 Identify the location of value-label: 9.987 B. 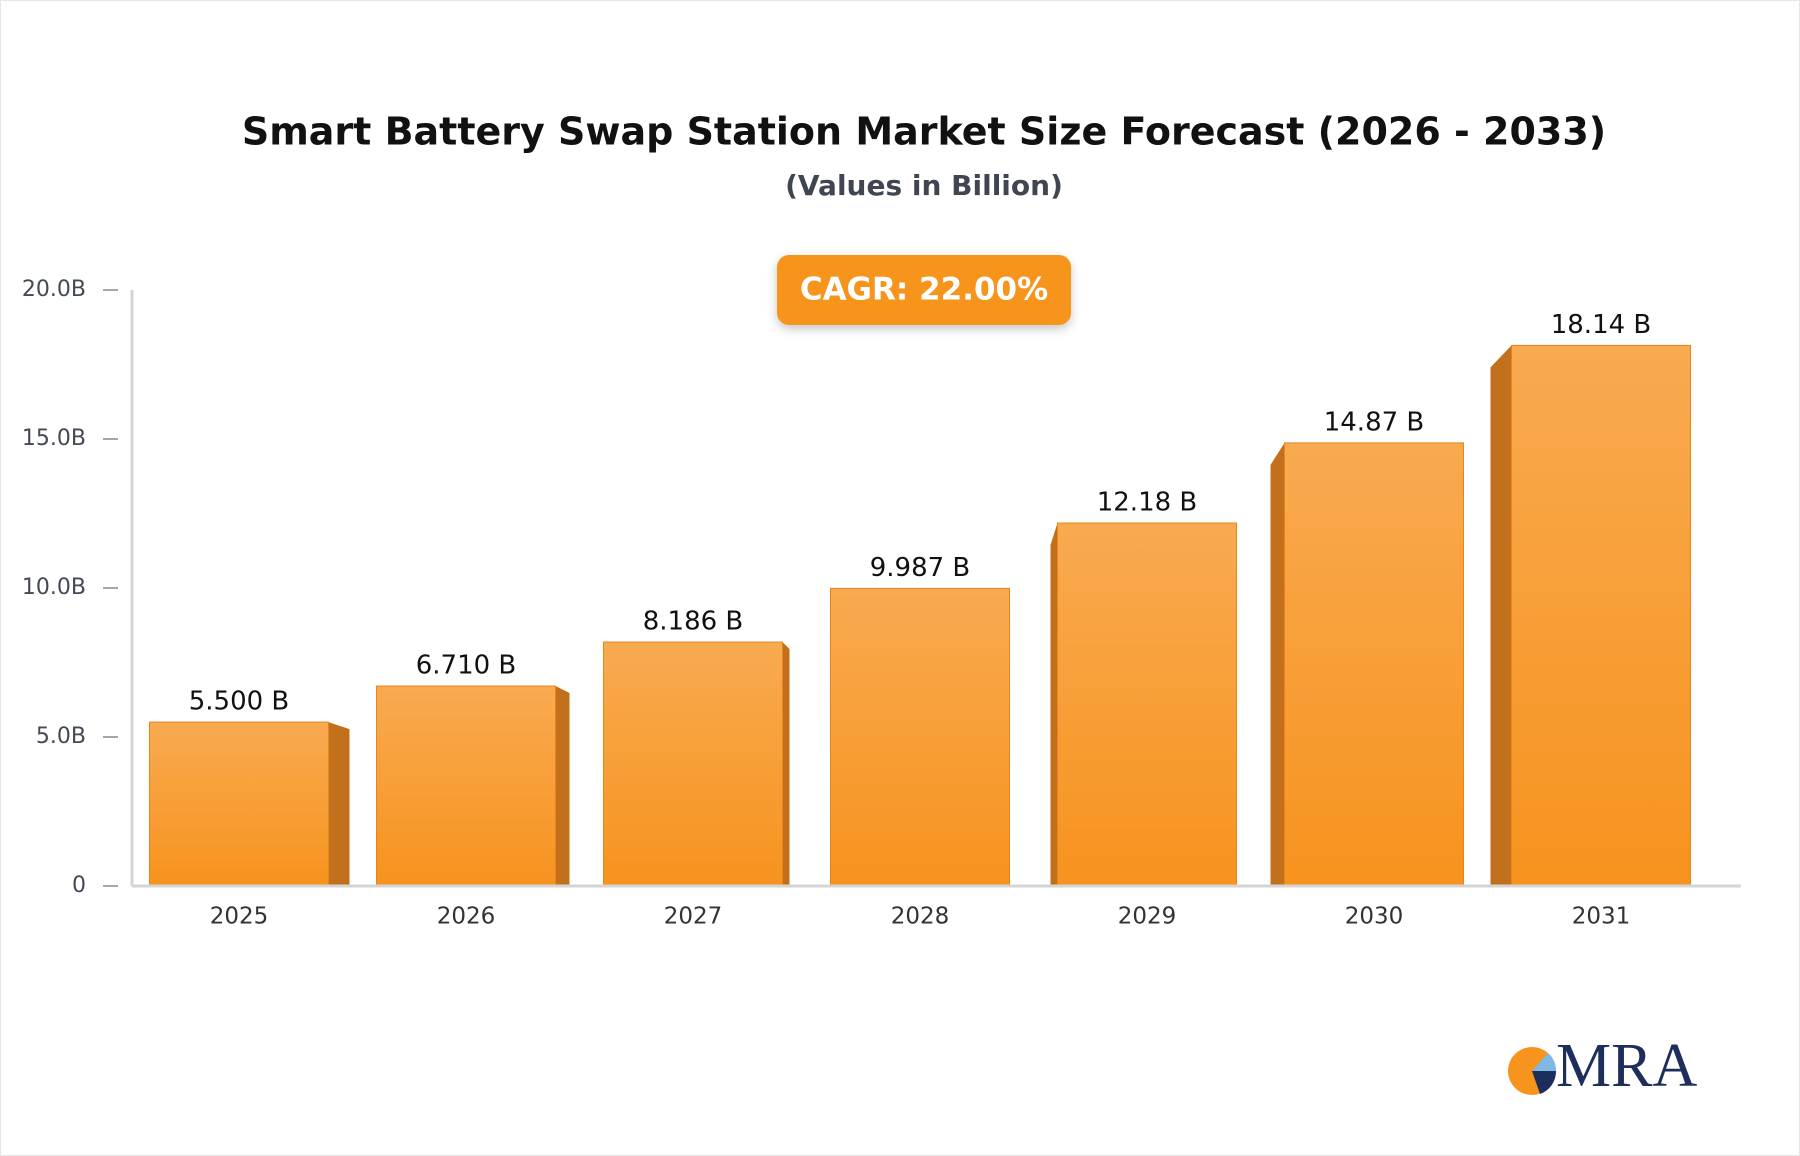
(920, 568).